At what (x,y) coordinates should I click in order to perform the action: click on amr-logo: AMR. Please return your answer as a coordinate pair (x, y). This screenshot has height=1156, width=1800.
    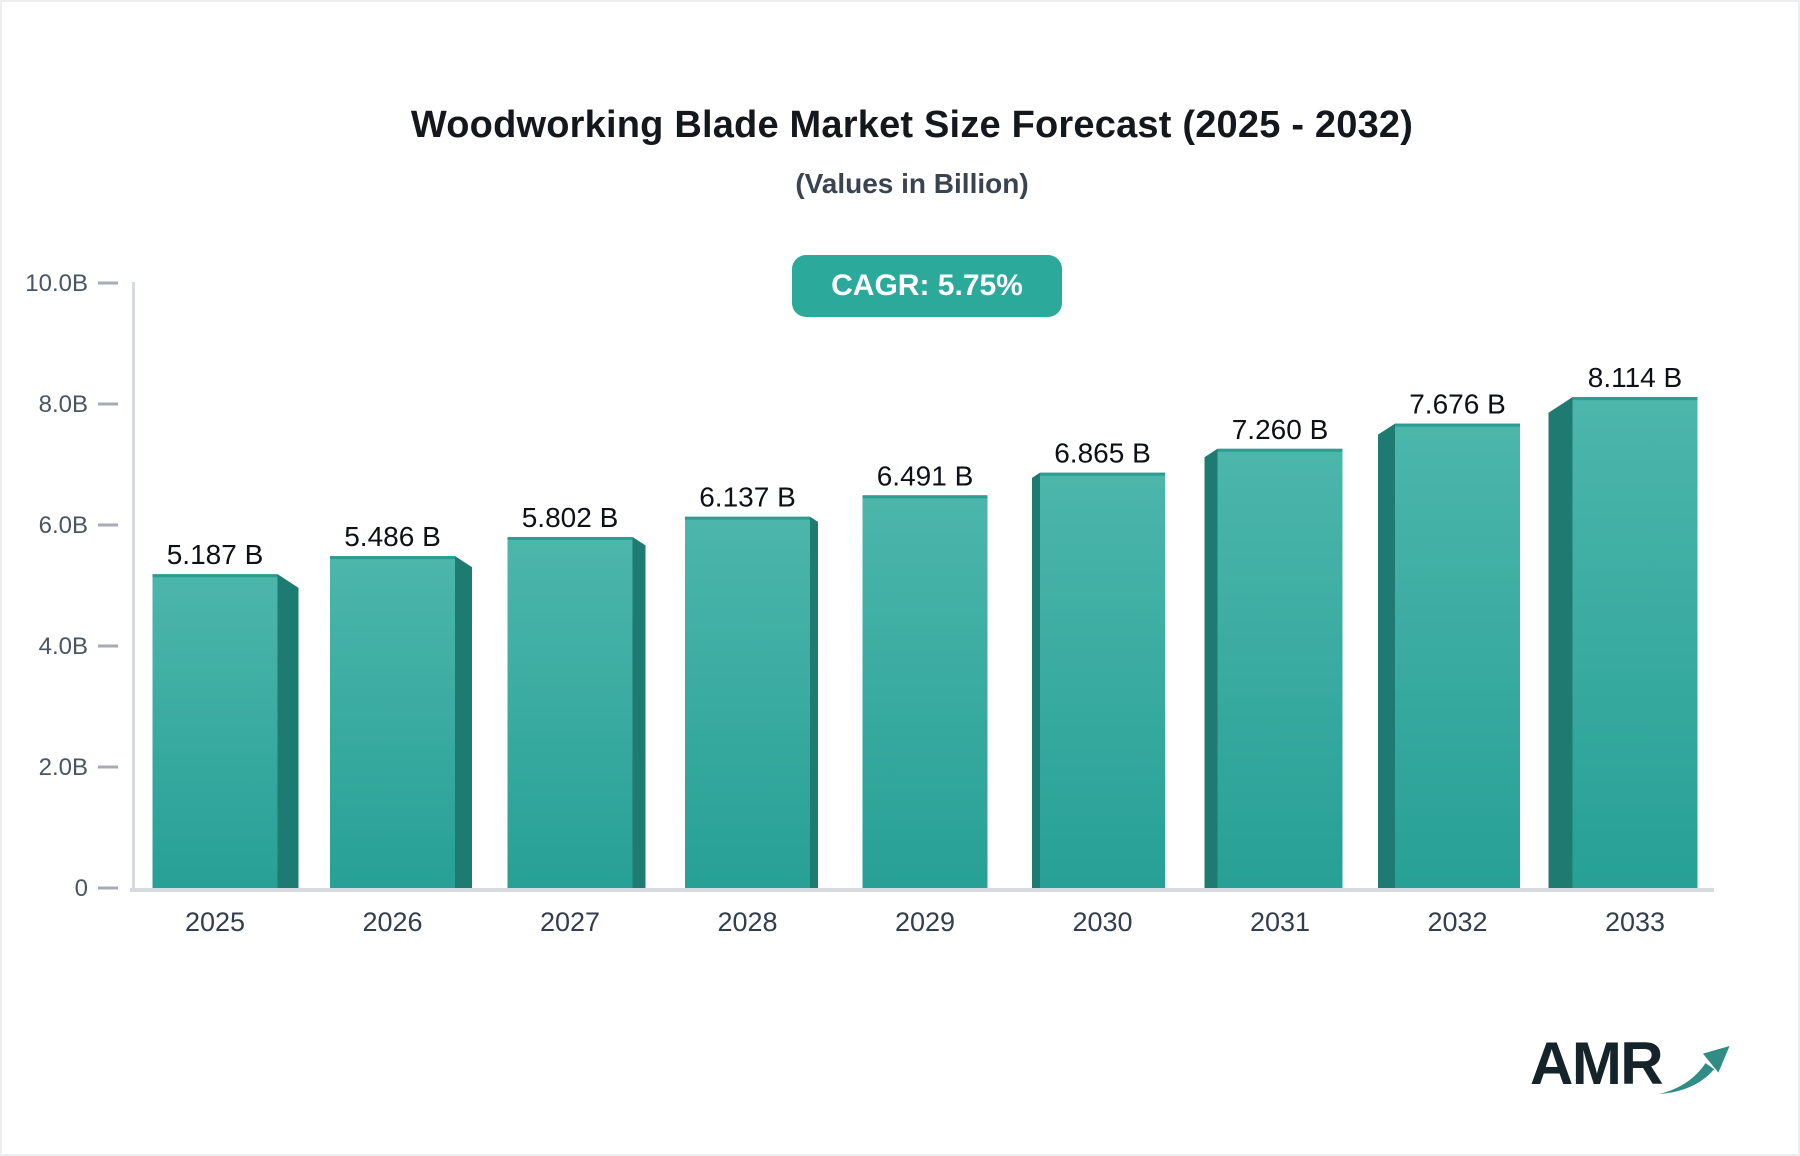
    Looking at the image, I should click on (1635, 1076).